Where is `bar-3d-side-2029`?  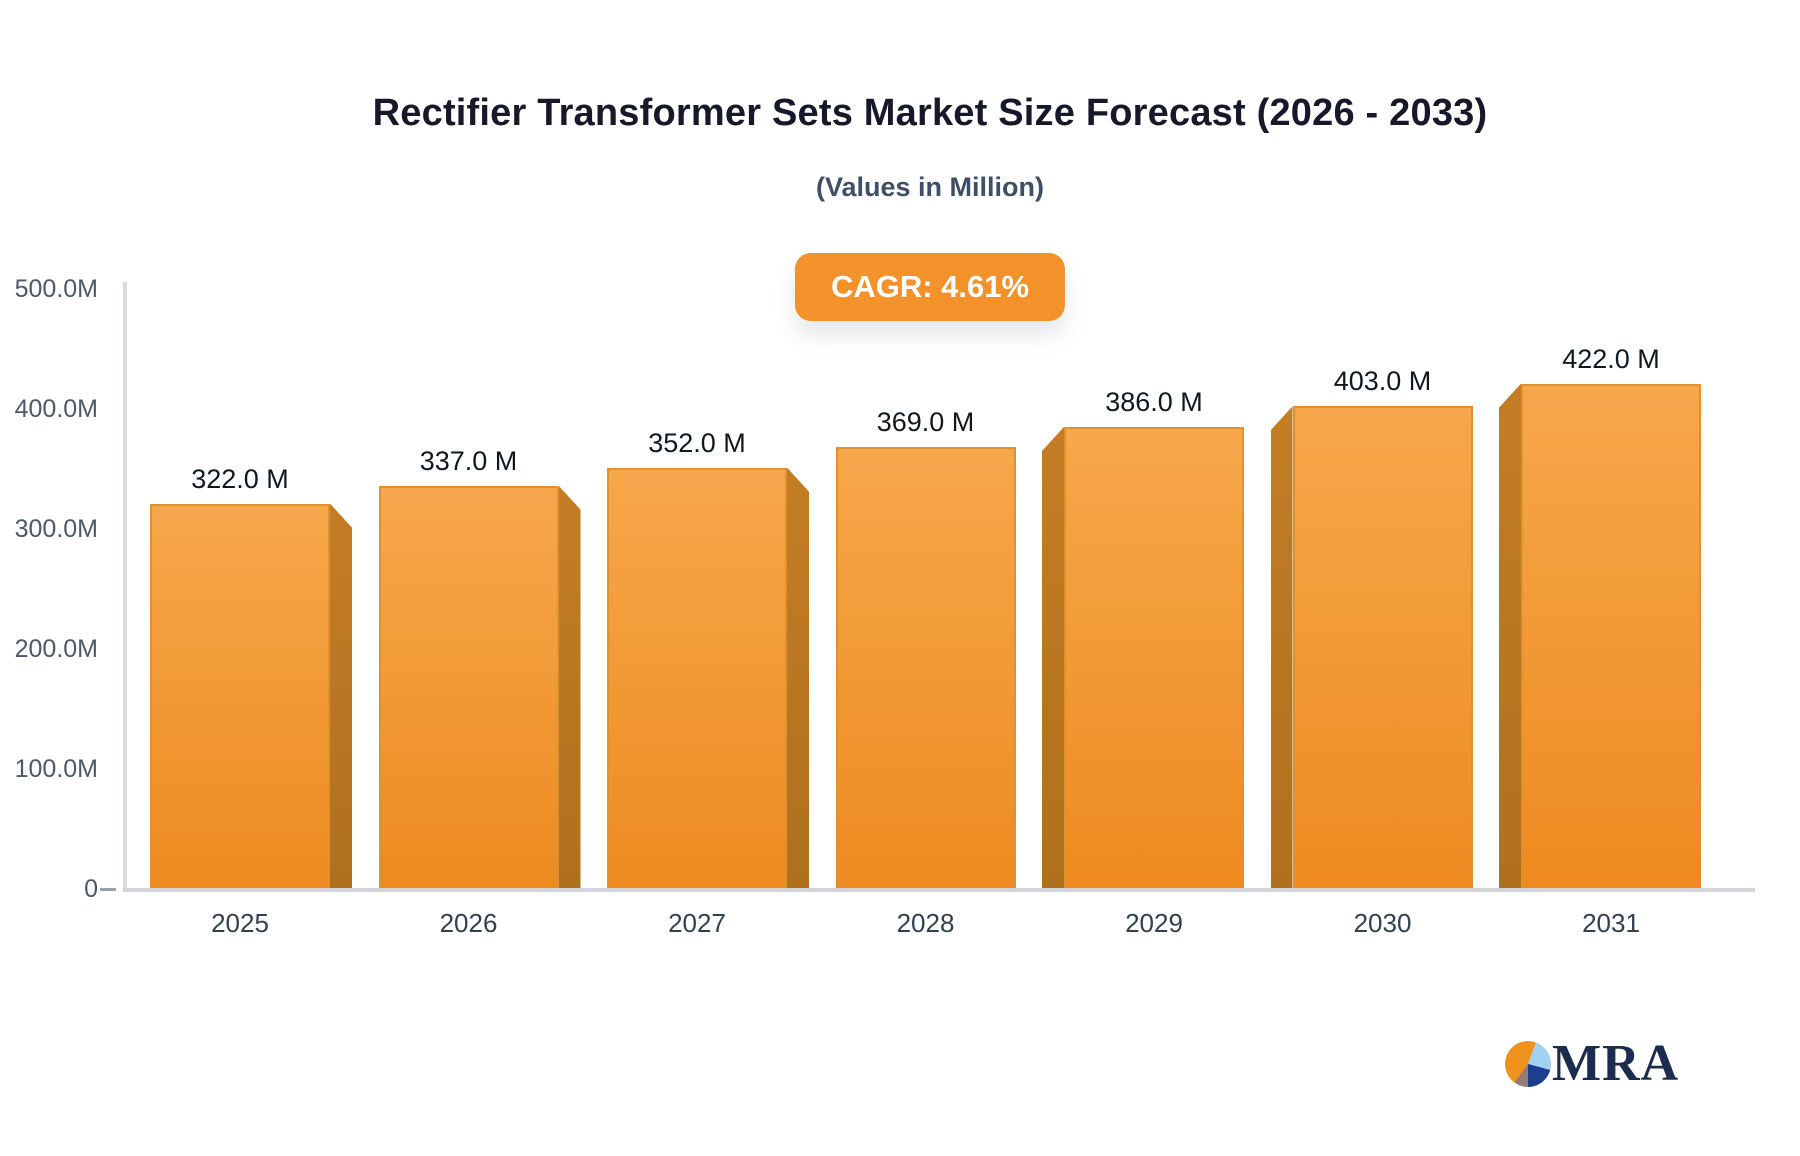
bar-3d-side-2029 is located at coordinates (1053, 658).